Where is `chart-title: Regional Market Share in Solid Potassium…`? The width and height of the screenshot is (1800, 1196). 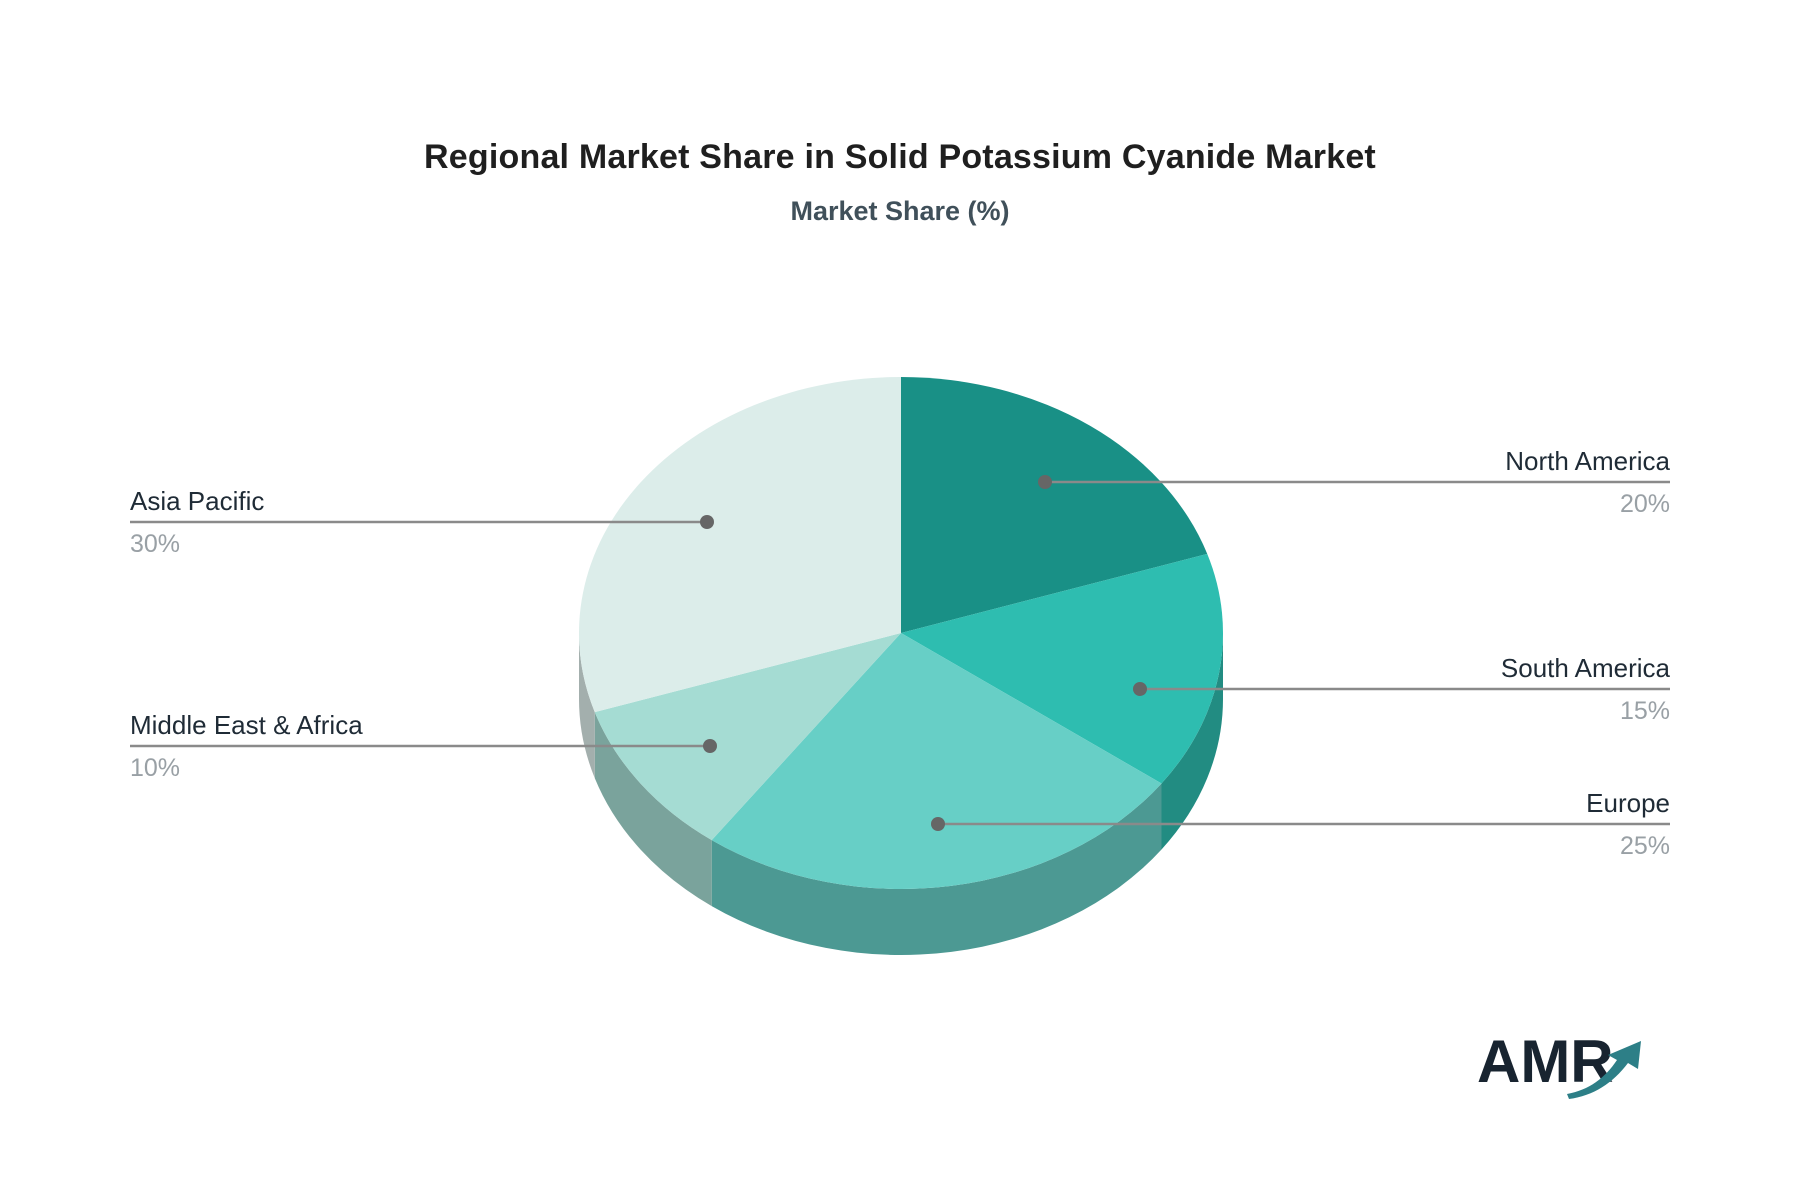 chart-title: Regional Market Share in Solid Potassium… is located at coordinates (900, 157).